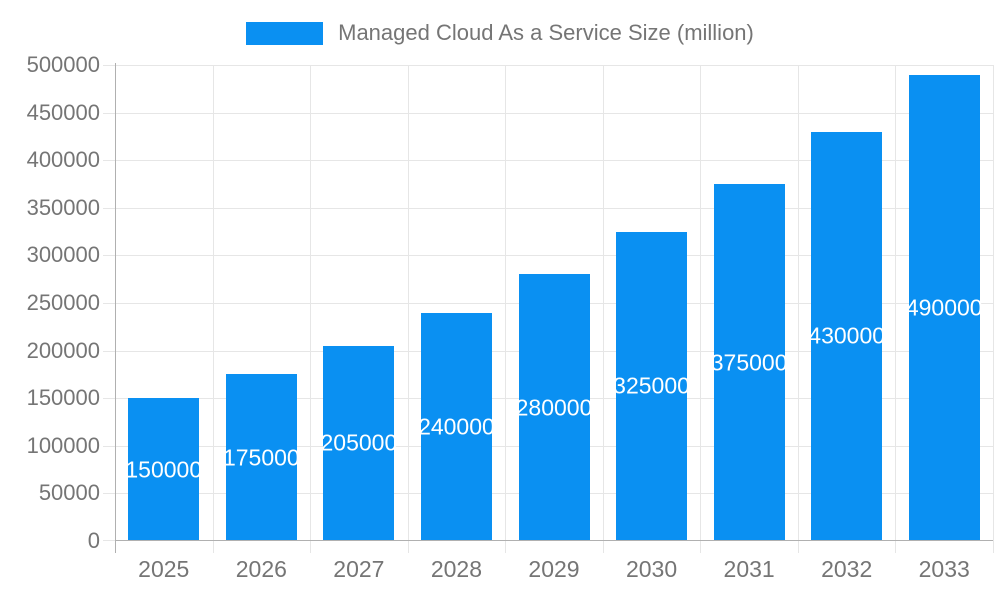 The width and height of the screenshot is (1000, 600). What do you see at coordinates (847, 569) in the screenshot?
I see `x-axis-tick-label: 2032` at bounding box center [847, 569].